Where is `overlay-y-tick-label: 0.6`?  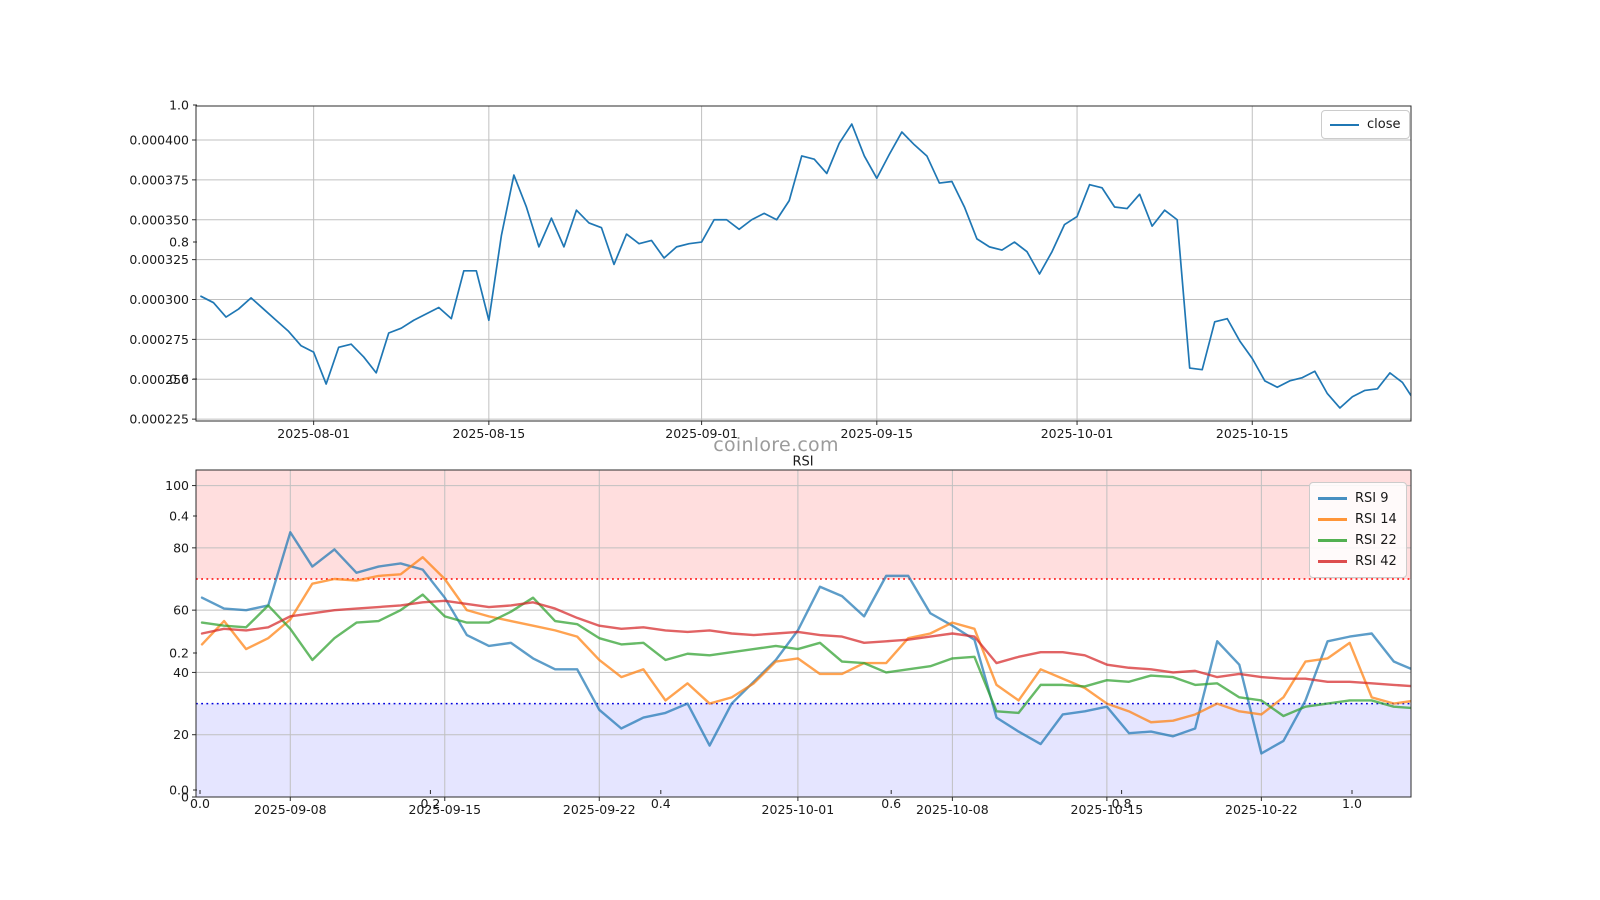
overlay-y-tick-label: 0.6 is located at coordinates (179, 379).